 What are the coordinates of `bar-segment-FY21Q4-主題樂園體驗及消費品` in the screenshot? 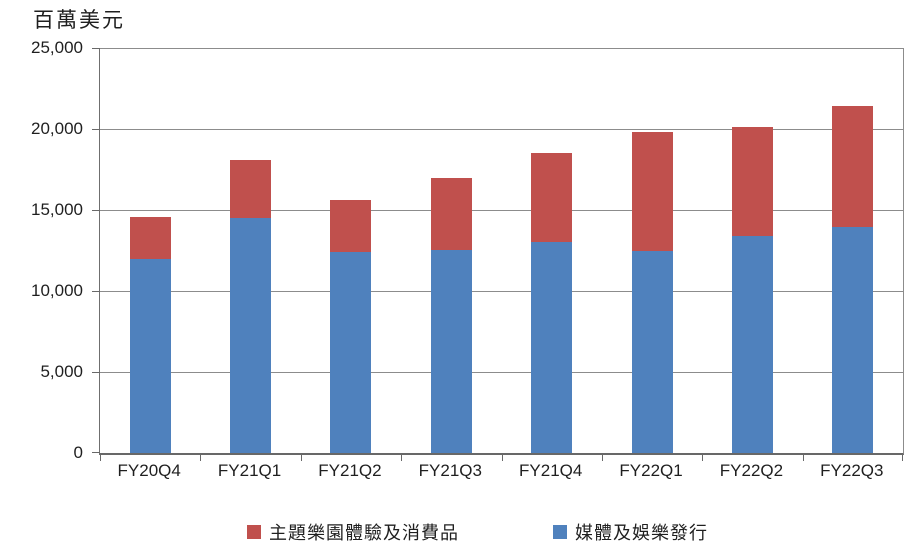 It's located at (552, 198).